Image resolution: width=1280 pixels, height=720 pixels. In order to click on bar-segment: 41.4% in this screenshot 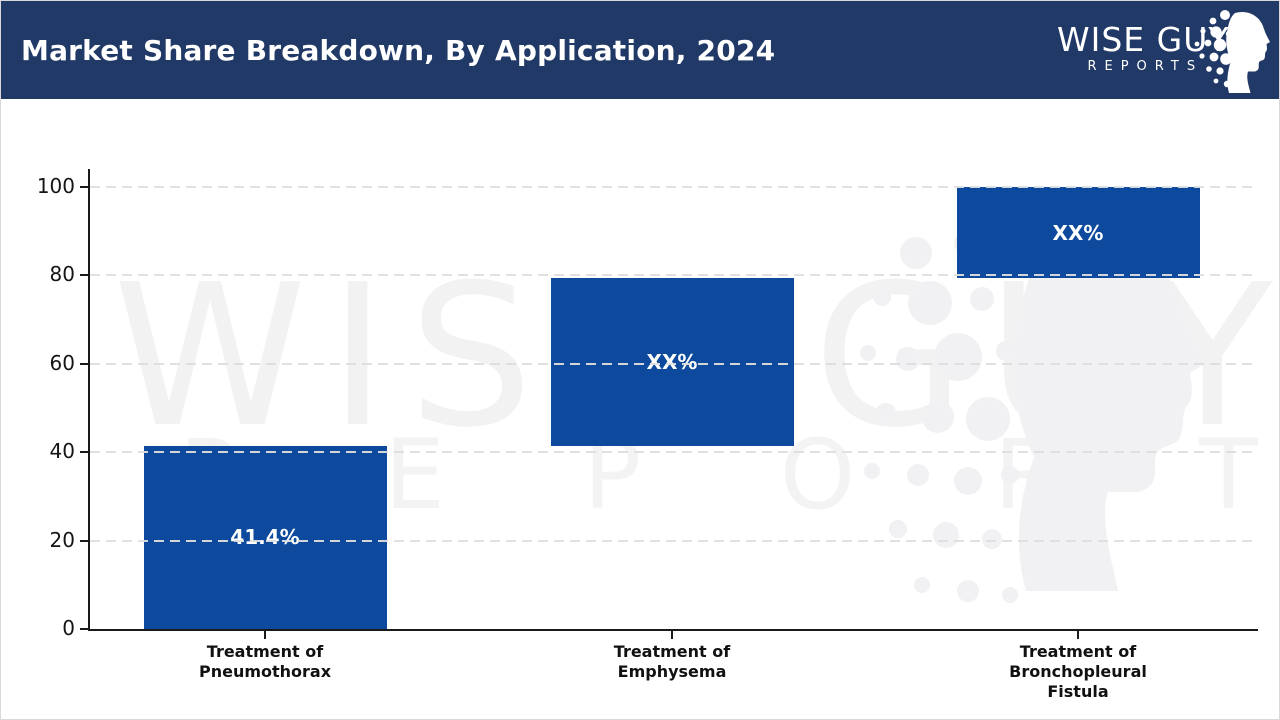, I will do `click(265, 537)`.